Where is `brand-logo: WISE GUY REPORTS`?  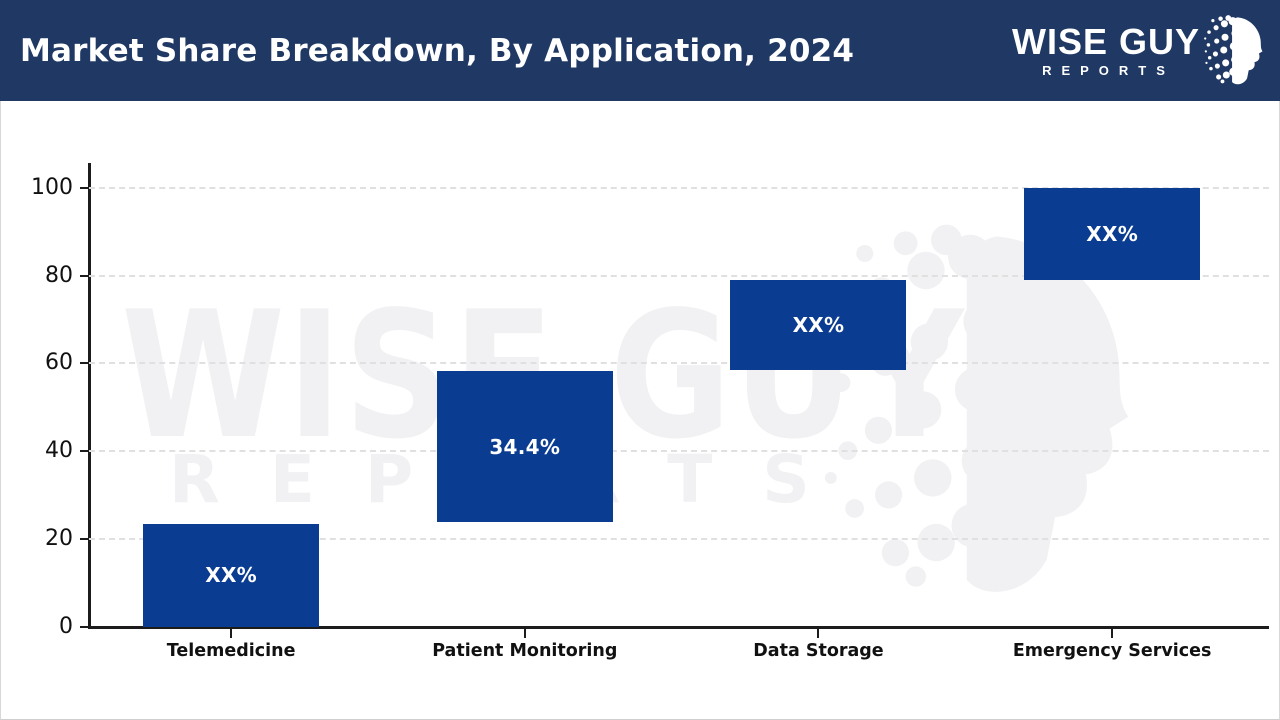
brand-logo: WISE GUY REPORTS is located at coordinates (1139, 51).